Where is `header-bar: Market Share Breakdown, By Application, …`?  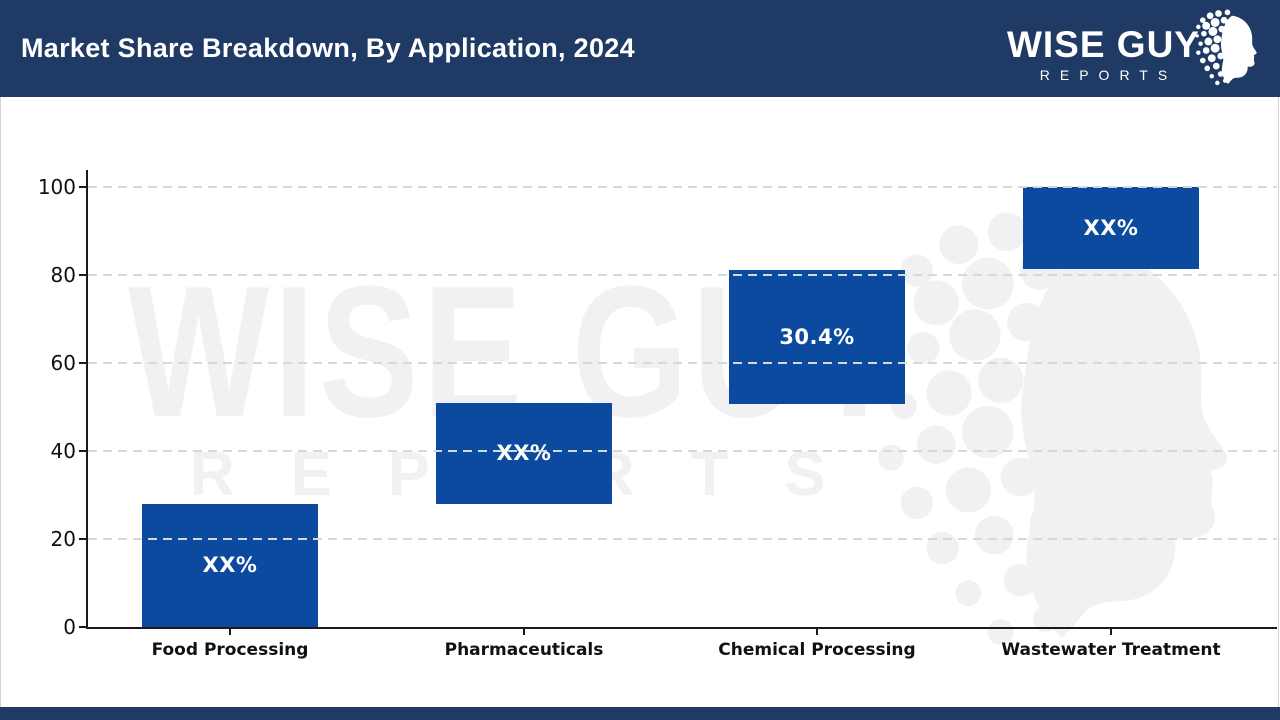
header-bar: Market Share Breakdown, By Application, … is located at coordinates (640, 48).